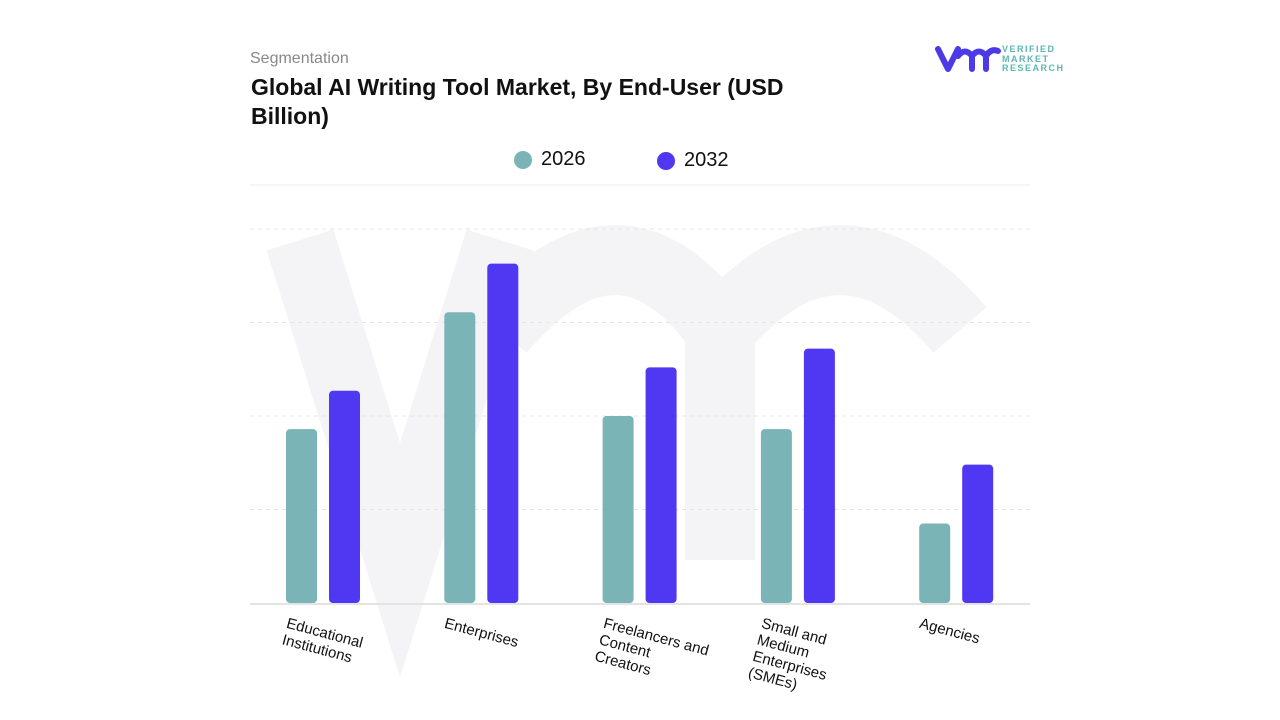 The height and width of the screenshot is (720, 1280). I want to click on legend-item-2026: 2026, so click(550, 159).